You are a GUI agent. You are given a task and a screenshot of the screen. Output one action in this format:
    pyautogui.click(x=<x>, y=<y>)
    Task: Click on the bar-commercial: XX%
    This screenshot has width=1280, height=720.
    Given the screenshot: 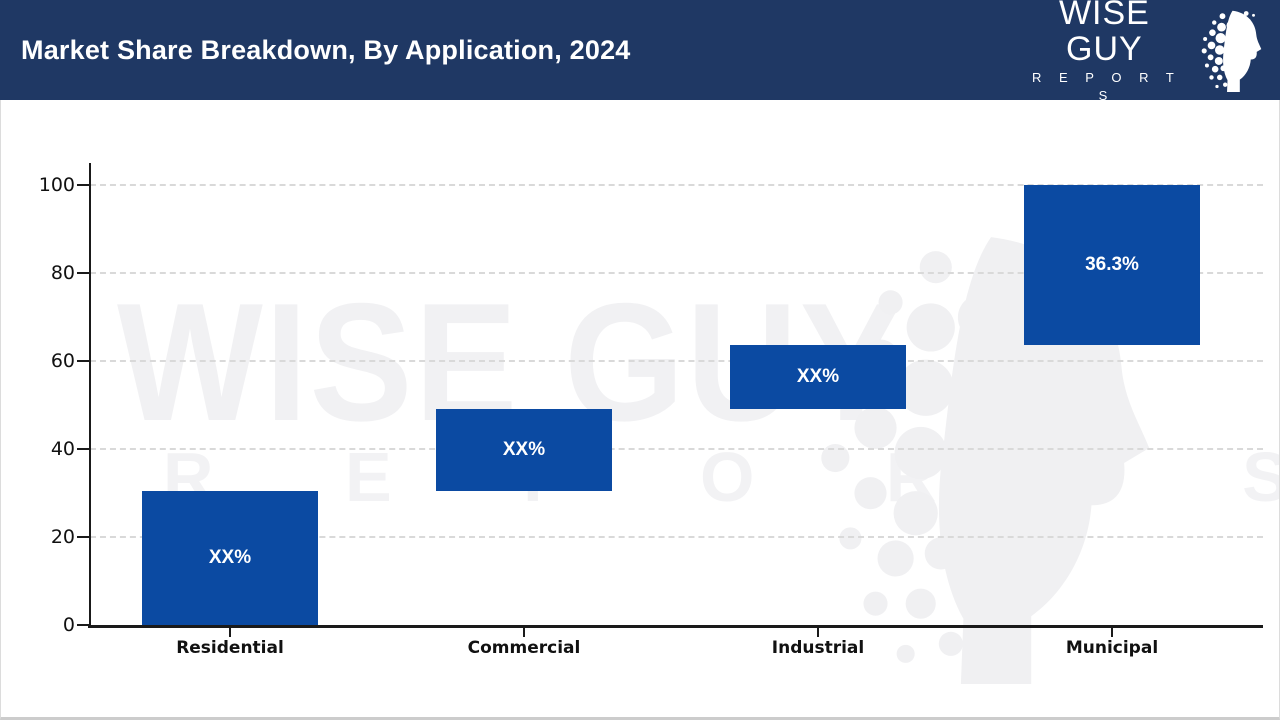 What is the action you would take?
    pyautogui.click(x=524, y=450)
    